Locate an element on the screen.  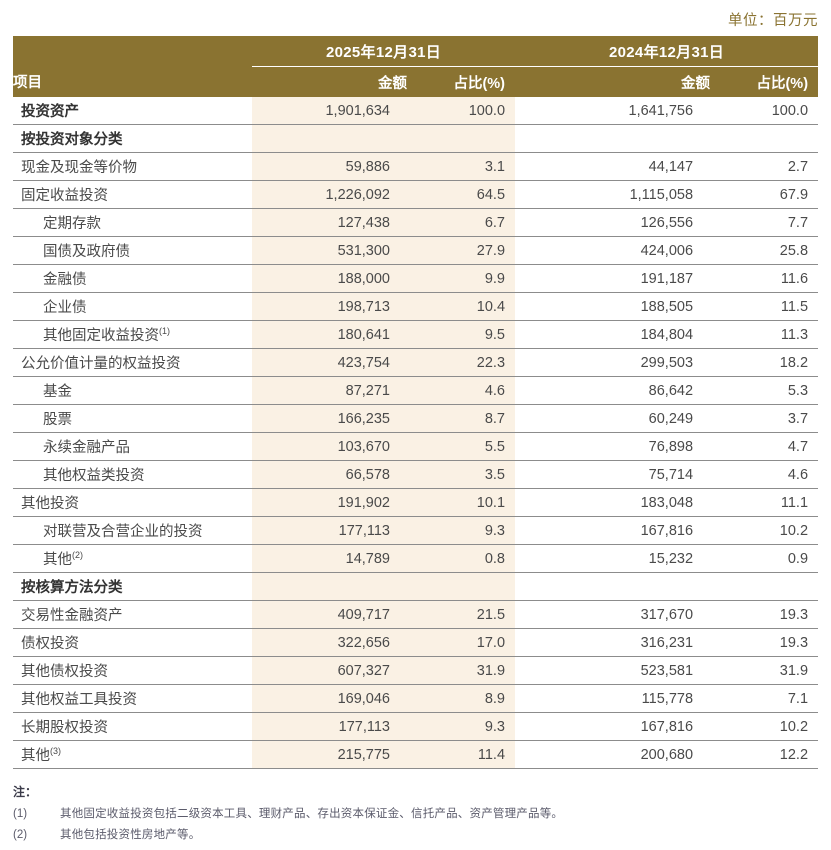
row-label: 股票 is located at coordinates (132, 418).